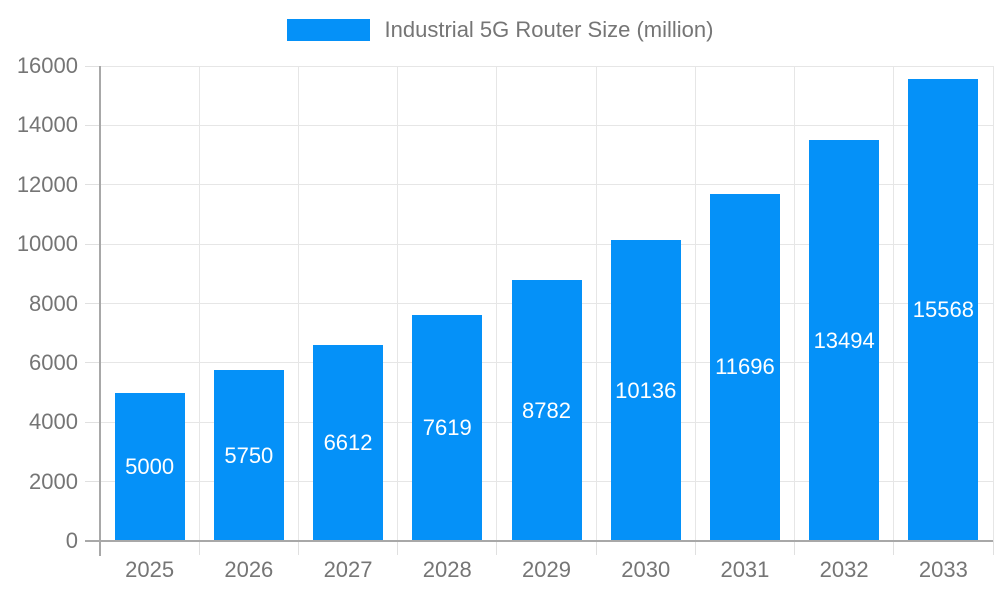 Image resolution: width=1000 pixels, height=600 pixels. I want to click on bar: 6612, so click(348, 442).